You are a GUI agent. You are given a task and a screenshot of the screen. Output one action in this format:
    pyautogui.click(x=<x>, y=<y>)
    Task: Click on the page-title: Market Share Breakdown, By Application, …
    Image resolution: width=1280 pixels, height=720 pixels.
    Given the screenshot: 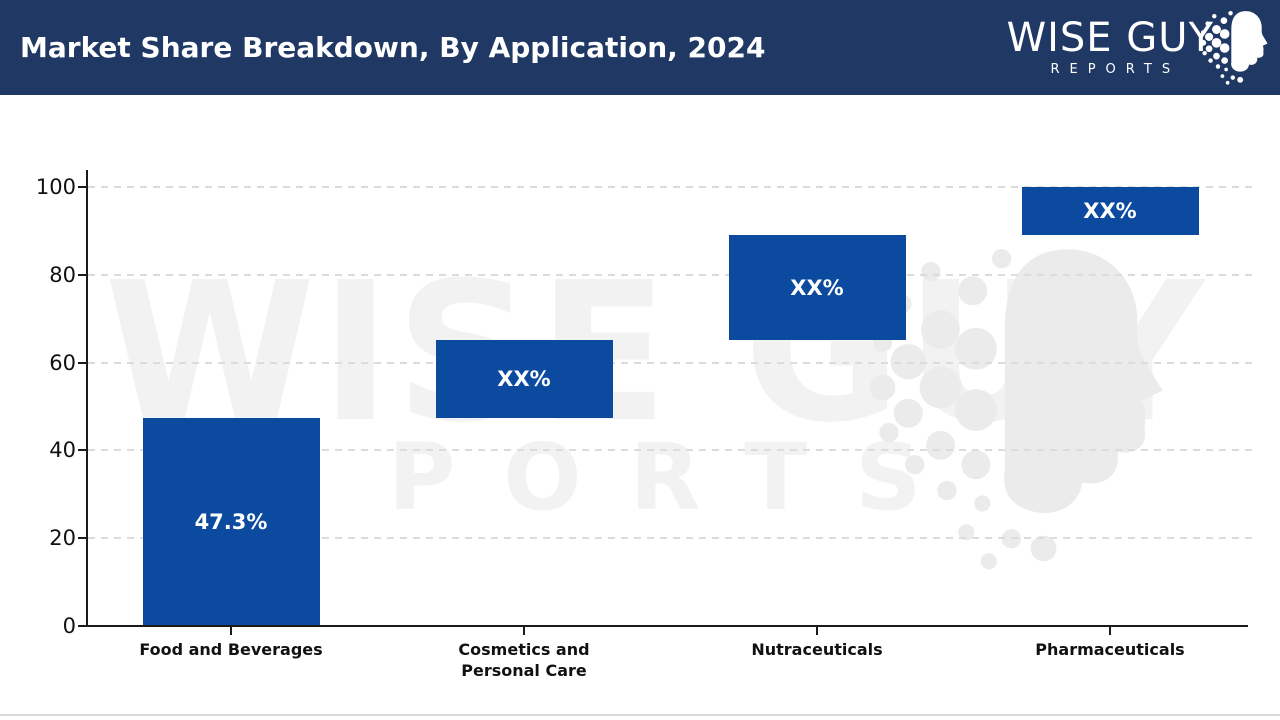 What is the action you would take?
    pyautogui.click(x=393, y=47)
    